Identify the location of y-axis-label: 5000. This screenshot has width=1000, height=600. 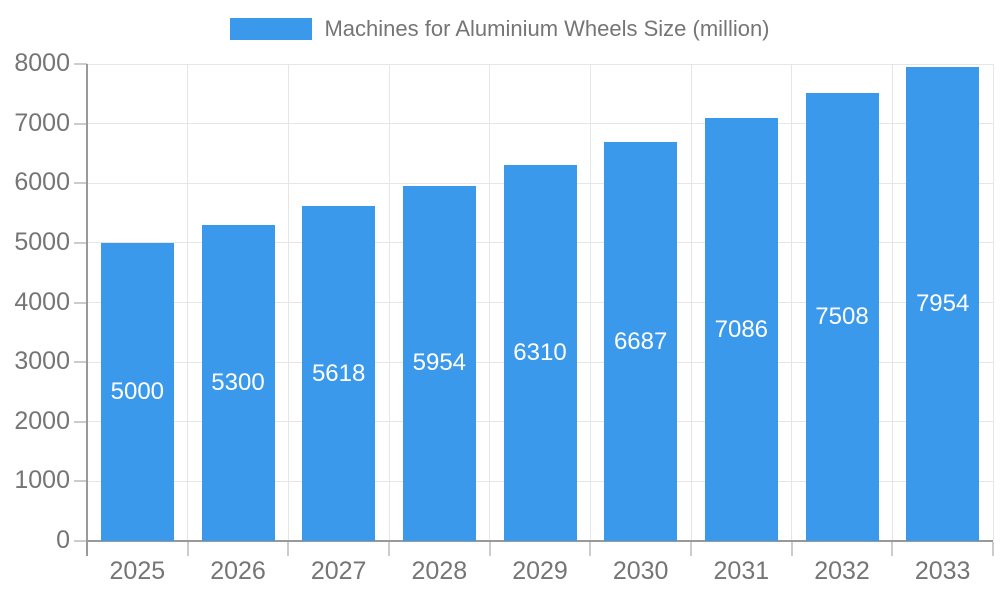
(42, 241).